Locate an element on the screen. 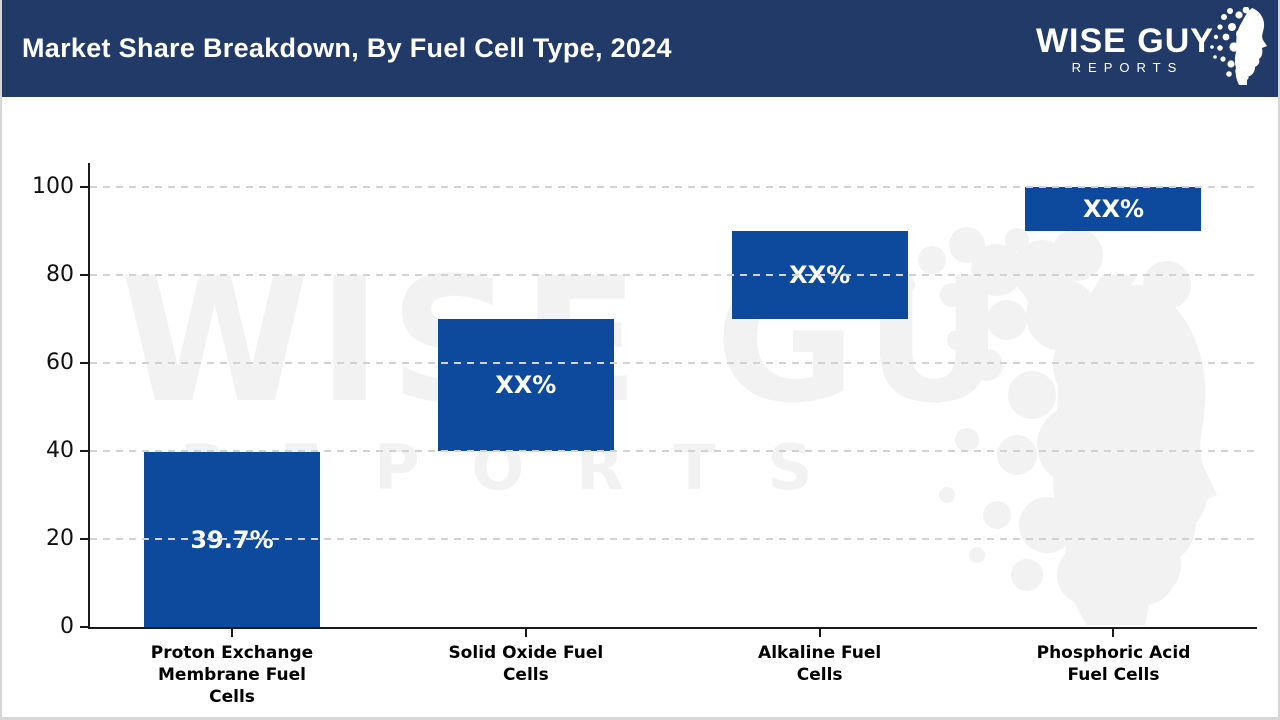 The image size is (1280, 720). wiseguy-logo: WISE GUY REPORTS is located at coordinates (1152, 49).